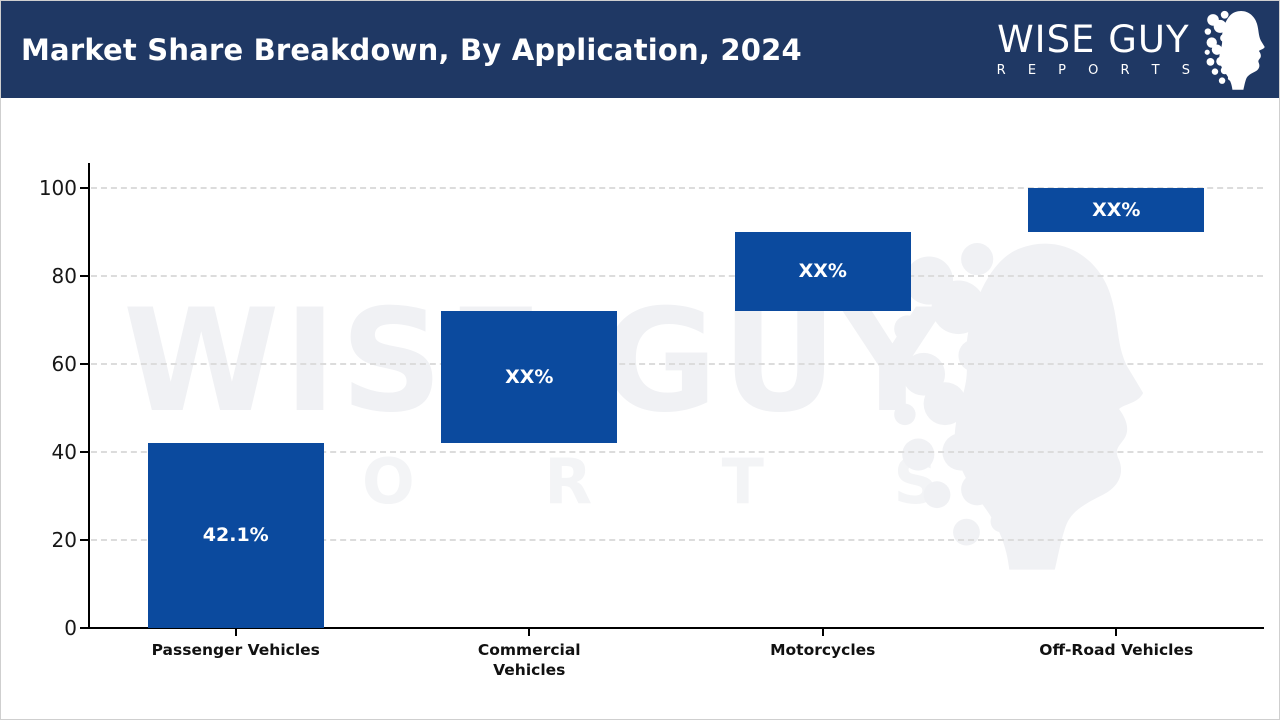  I want to click on y-tick-label-80: 80, so click(64, 276).